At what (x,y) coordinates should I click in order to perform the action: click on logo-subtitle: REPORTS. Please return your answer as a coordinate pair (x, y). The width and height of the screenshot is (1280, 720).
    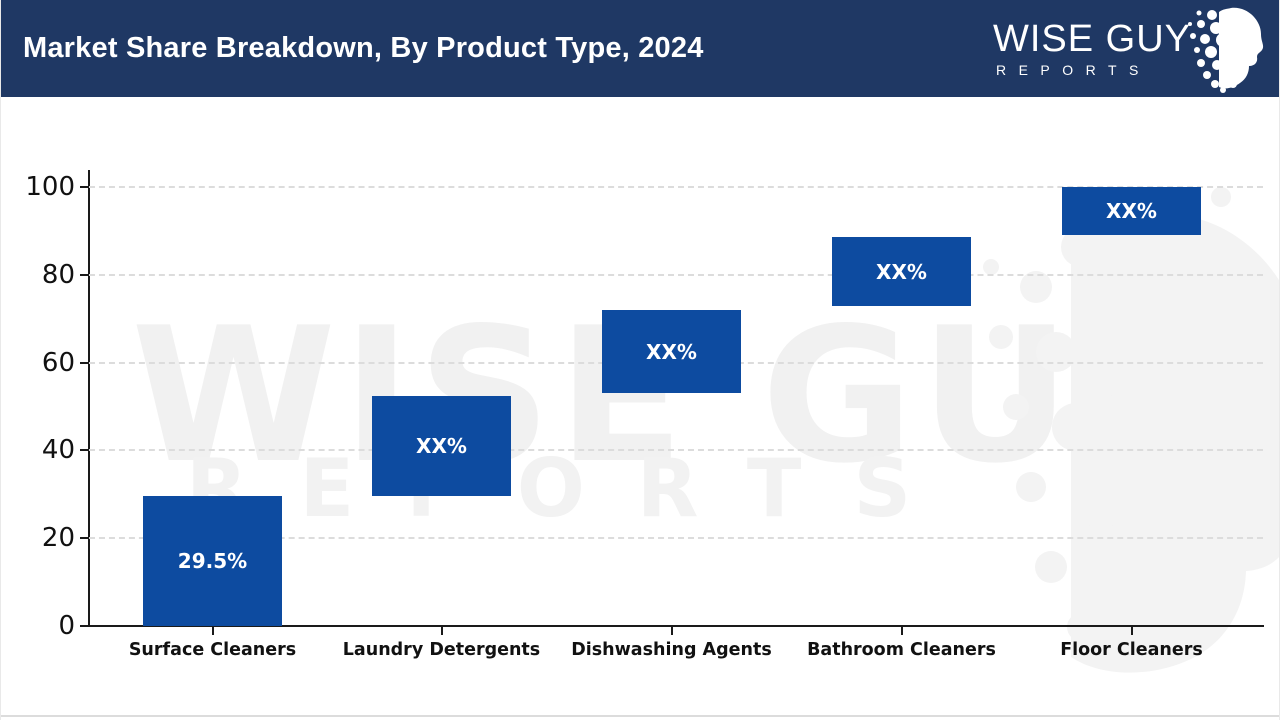
    Looking at the image, I should click on (1073, 70).